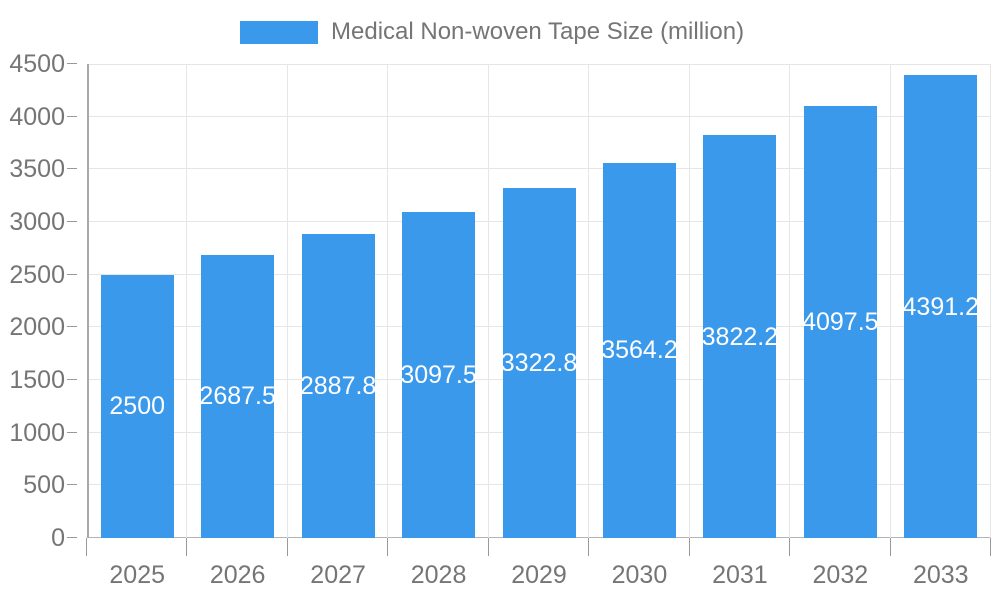  What do you see at coordinates (37, 380) in the screenshot?
I see `y-tick-label: 1500` at bounding box center [37, 380].